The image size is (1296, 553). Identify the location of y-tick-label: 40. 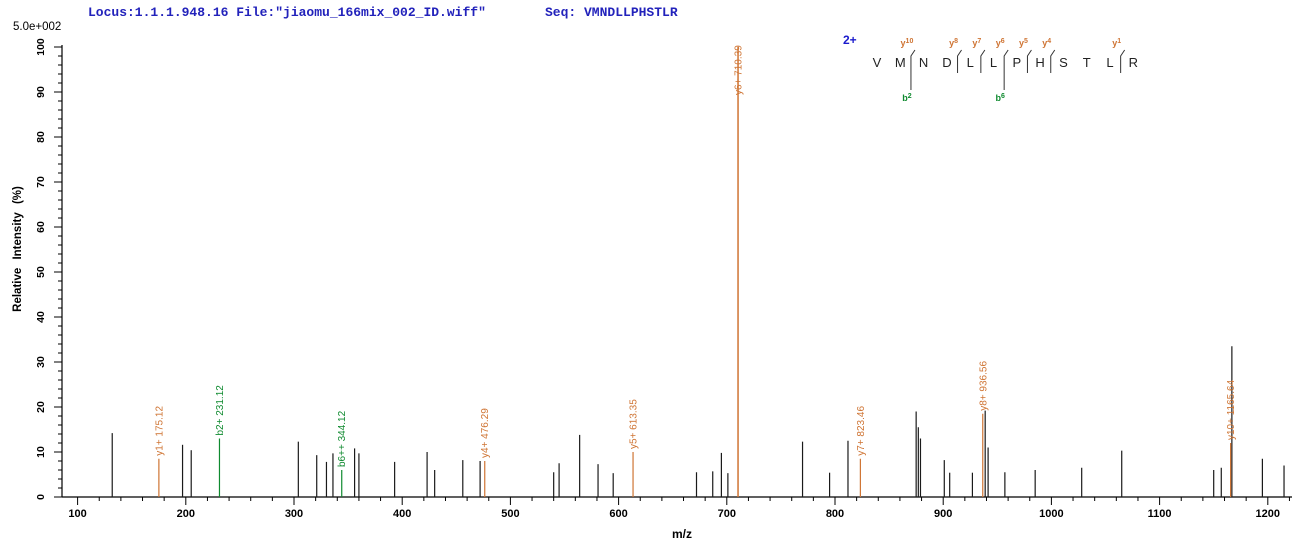
(41, 317).